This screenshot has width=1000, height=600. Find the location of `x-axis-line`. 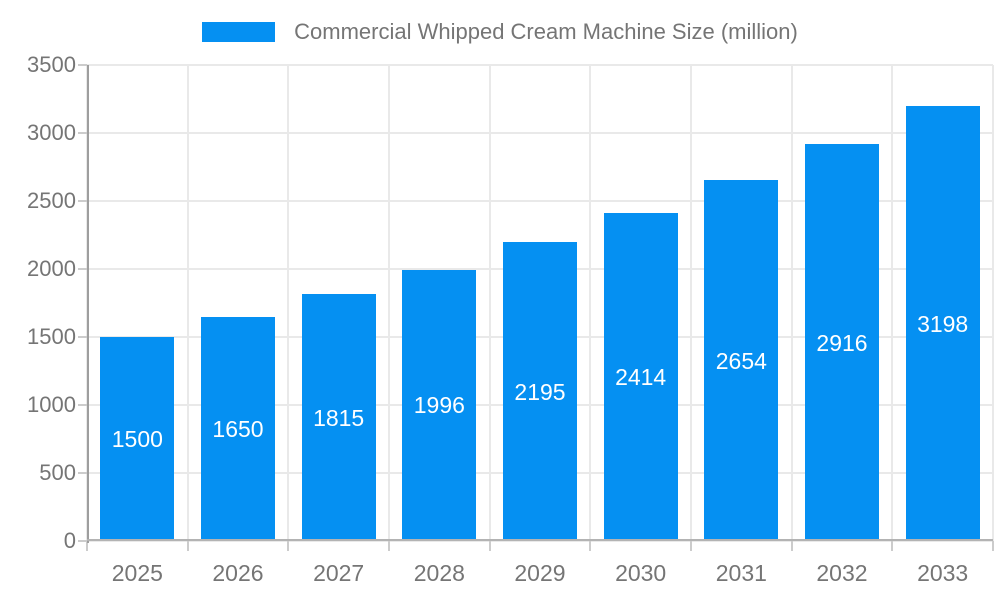

x-axis-line is located at coordinates (540, 540).